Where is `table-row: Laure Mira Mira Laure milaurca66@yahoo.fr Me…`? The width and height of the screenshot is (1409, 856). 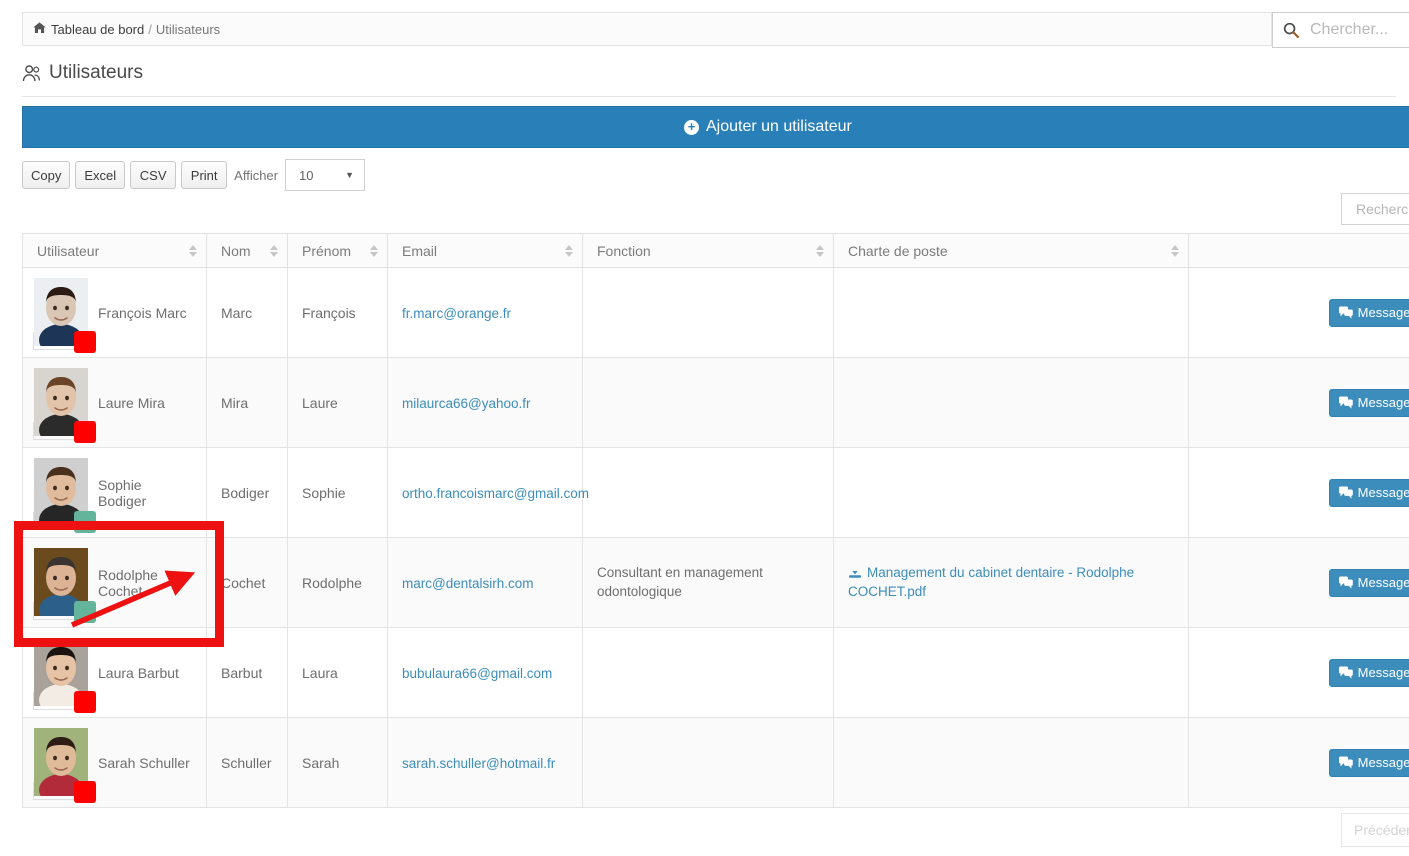
table-row: Laure Mira Mira Laure milaurca66@yahoo.fr Me… is located at coordinates (715, 402).